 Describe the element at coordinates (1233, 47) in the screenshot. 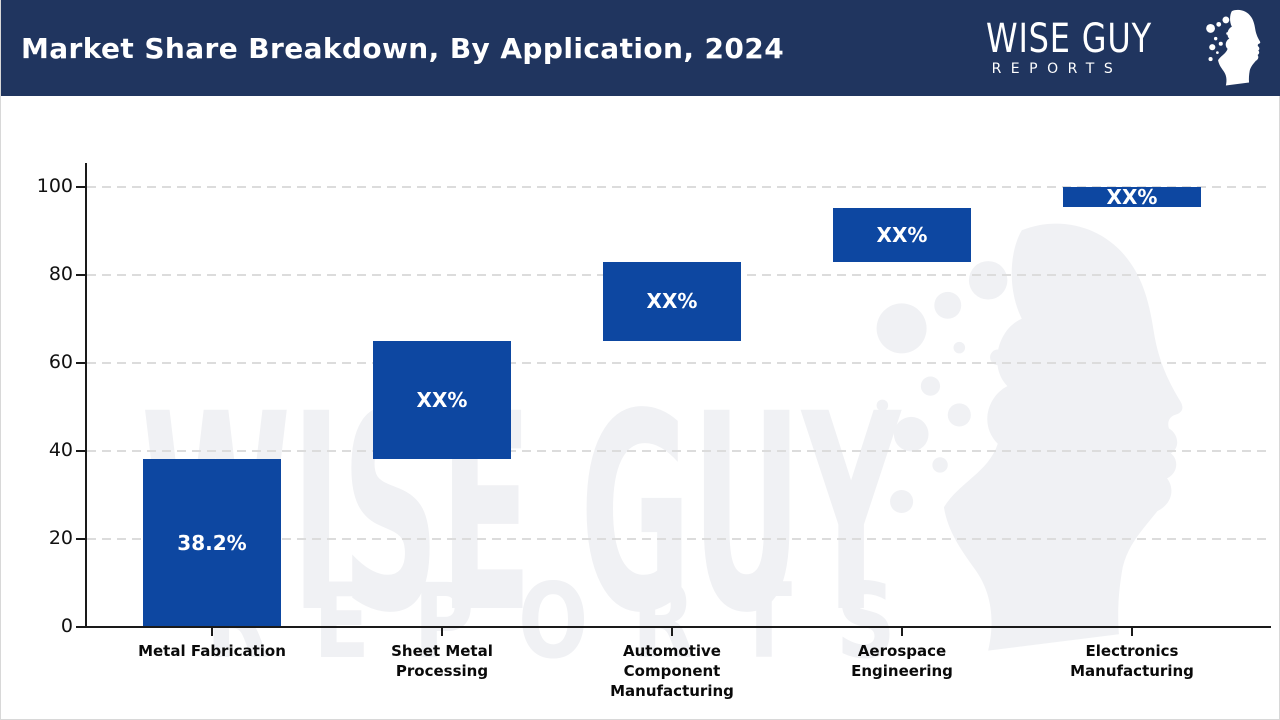

I see `brand-head-icon` at that location.